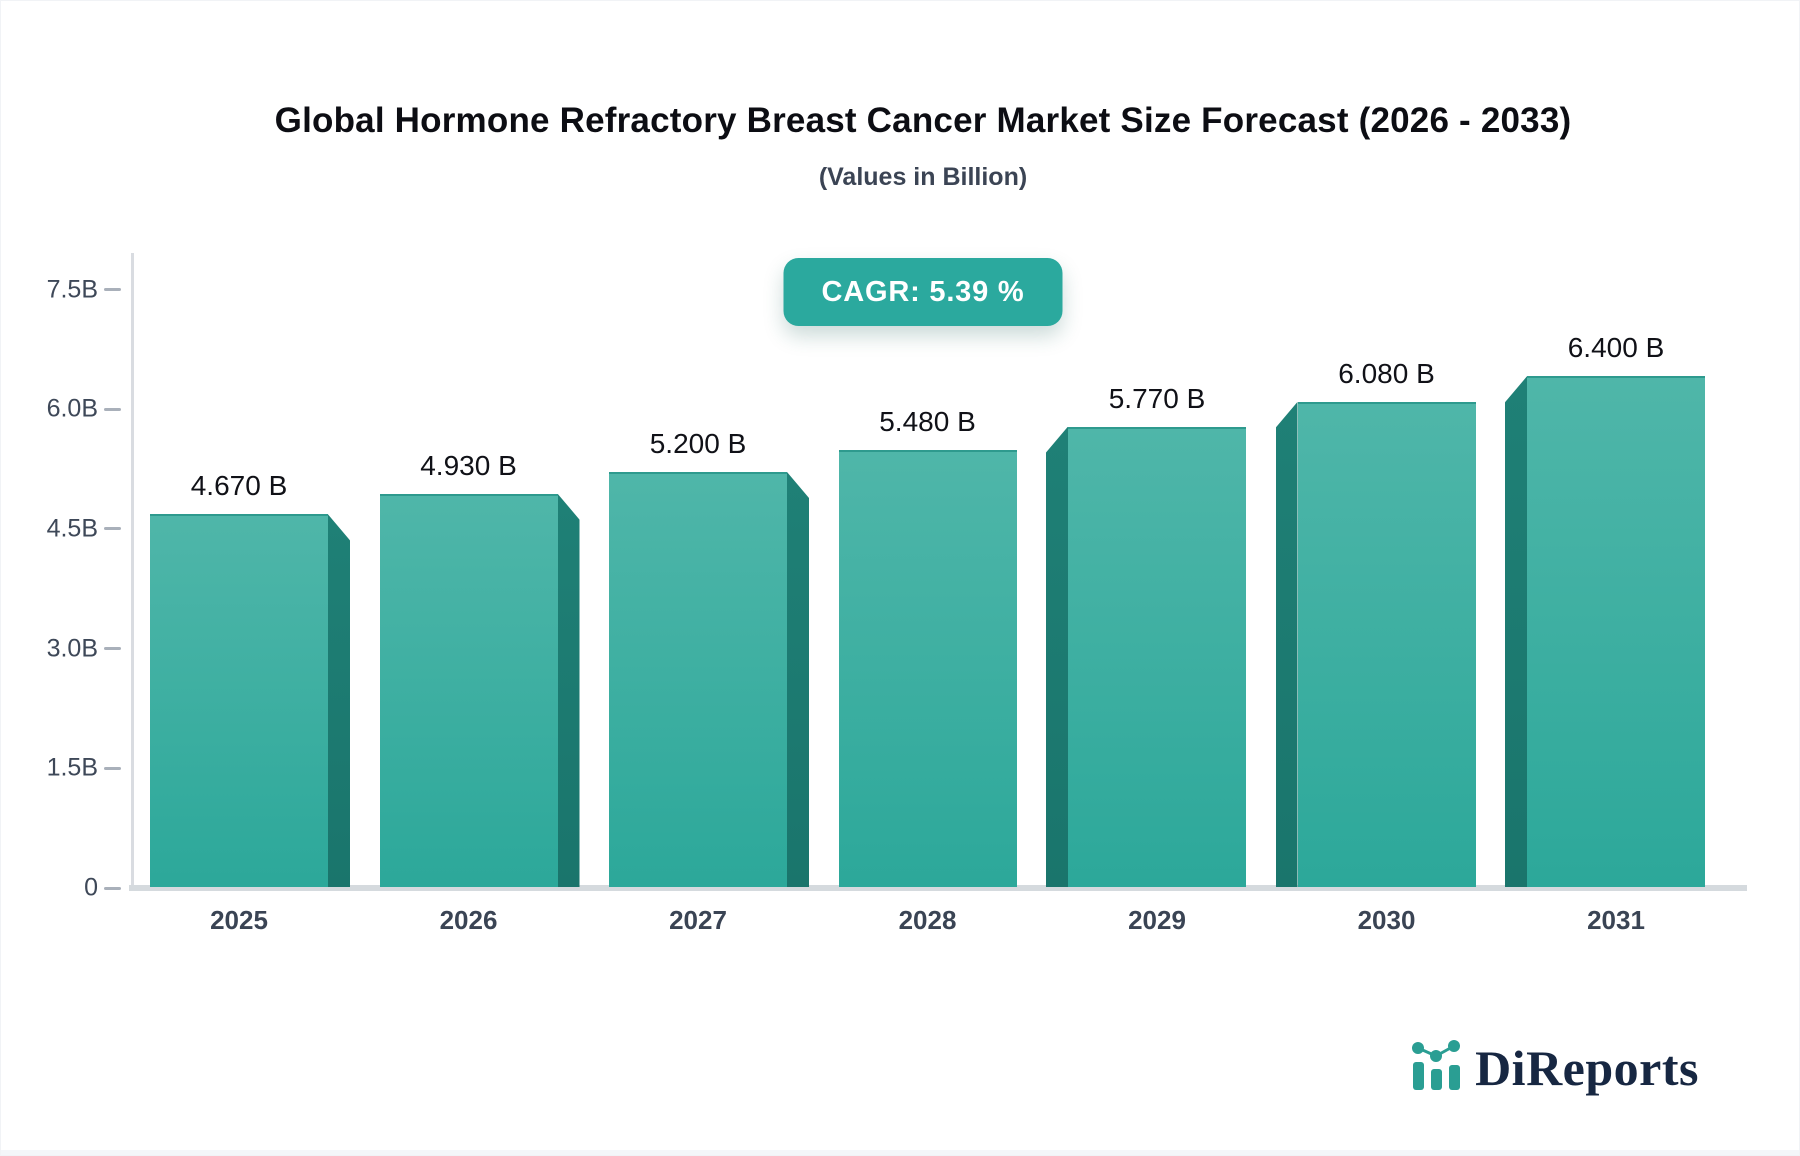  I want to click on brand-name: DiReports, so click(1587, 1068).